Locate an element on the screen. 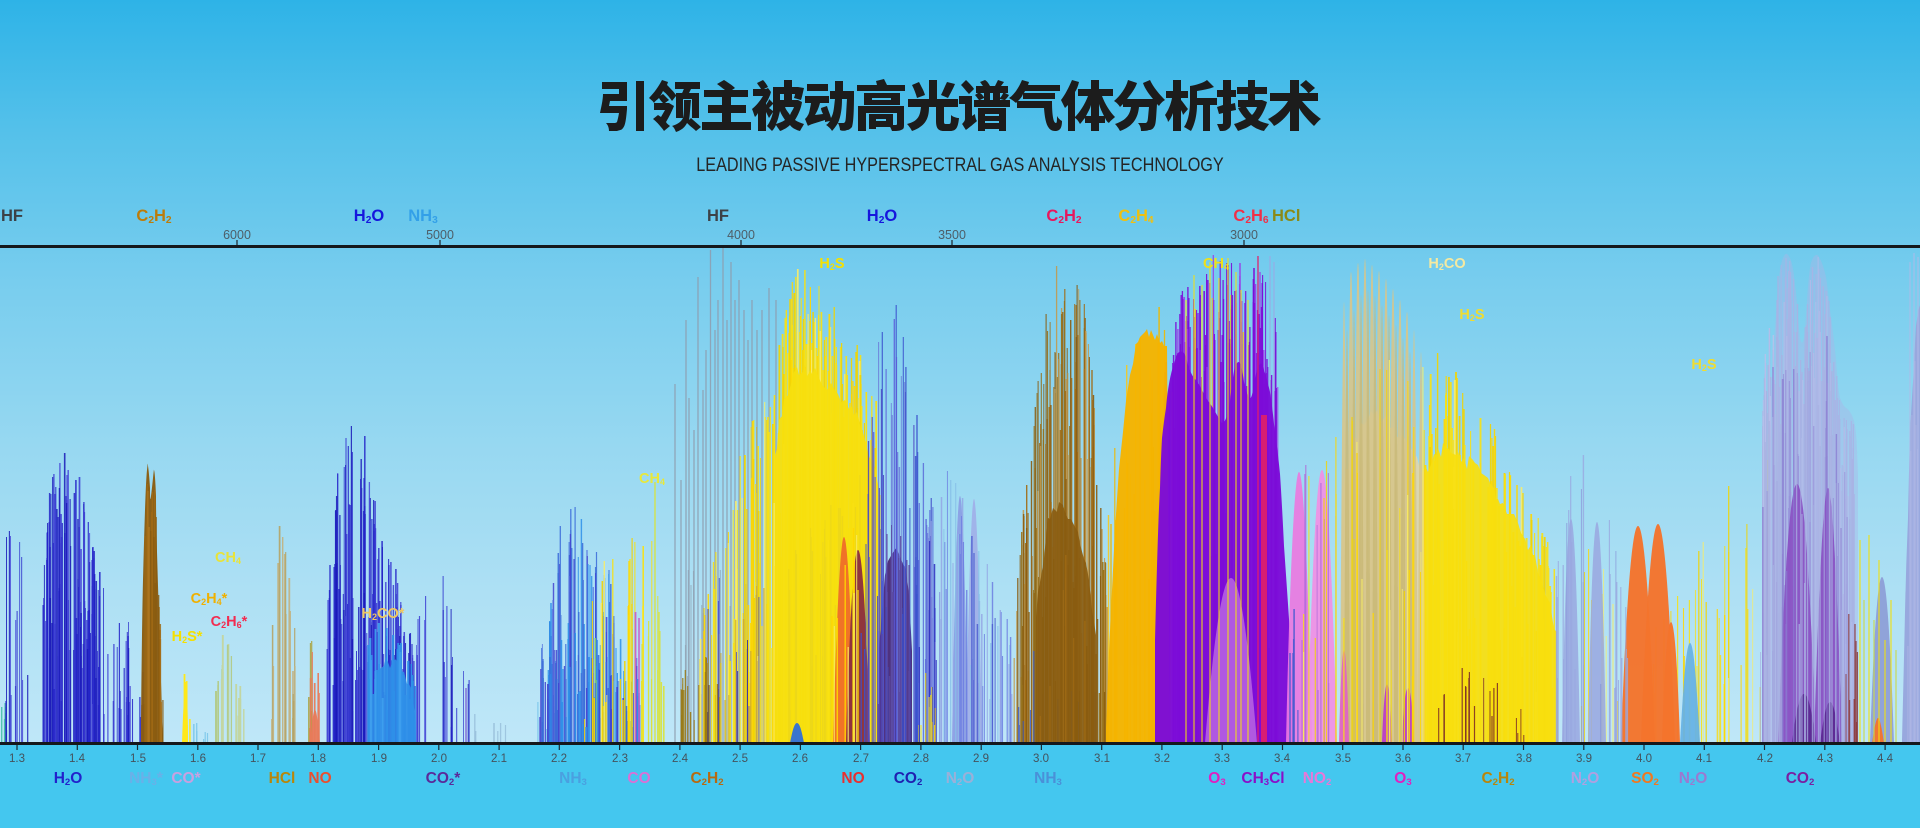 This screenshot has height=828, width=1920. svg-text: C2H6* is located at coordinates (229, 622).